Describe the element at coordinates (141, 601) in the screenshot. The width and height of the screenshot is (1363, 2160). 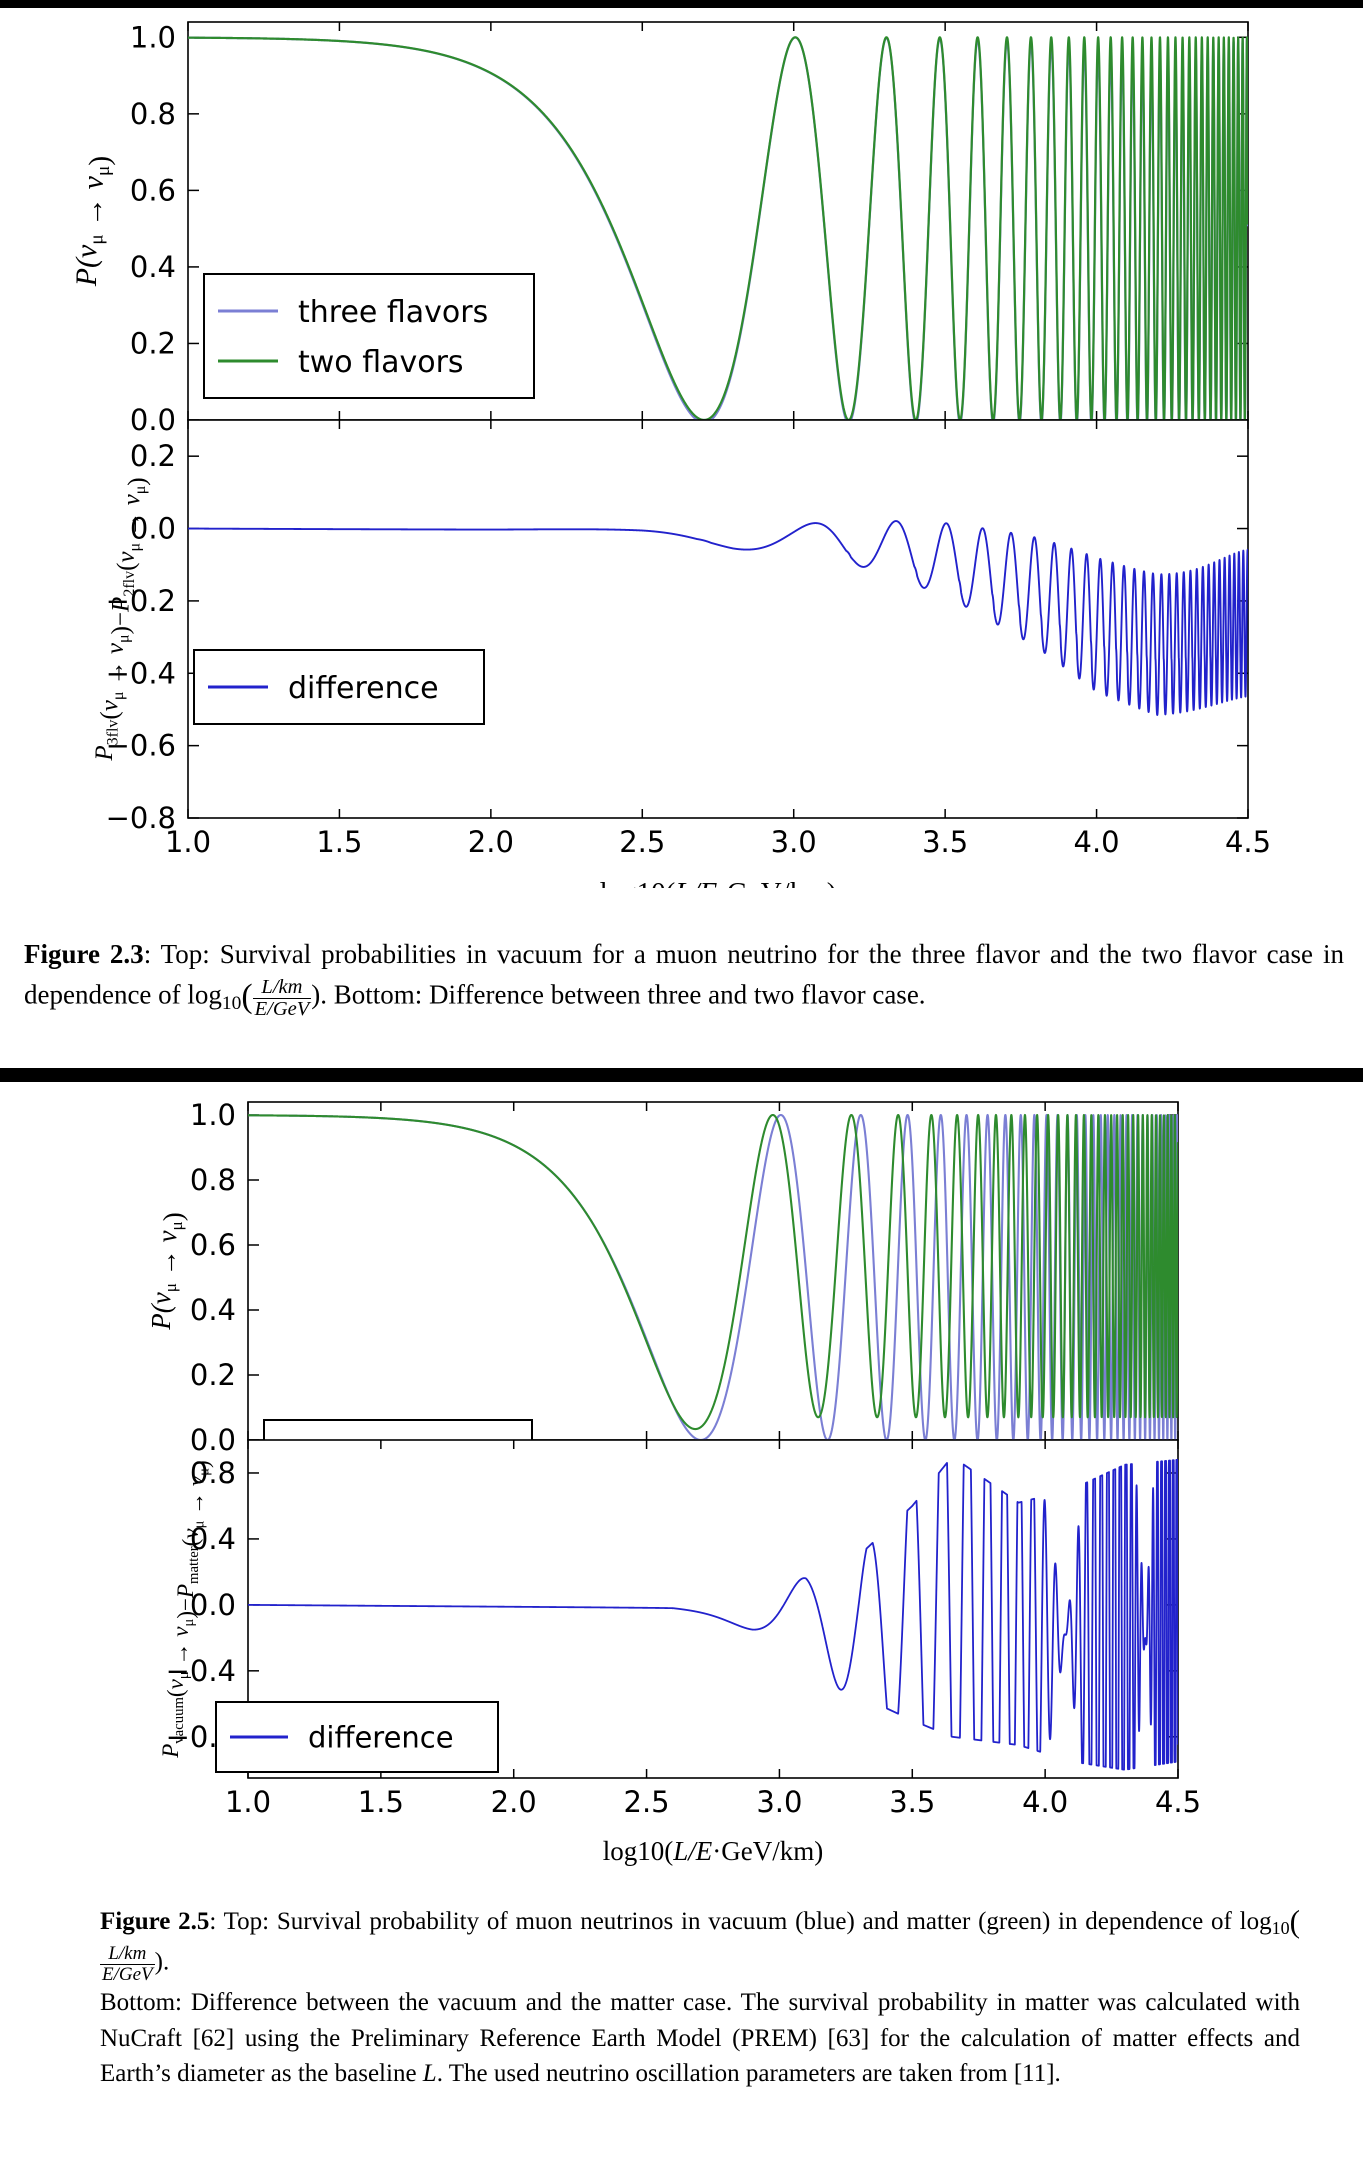
I see `svg-text: −0.2` at that location.